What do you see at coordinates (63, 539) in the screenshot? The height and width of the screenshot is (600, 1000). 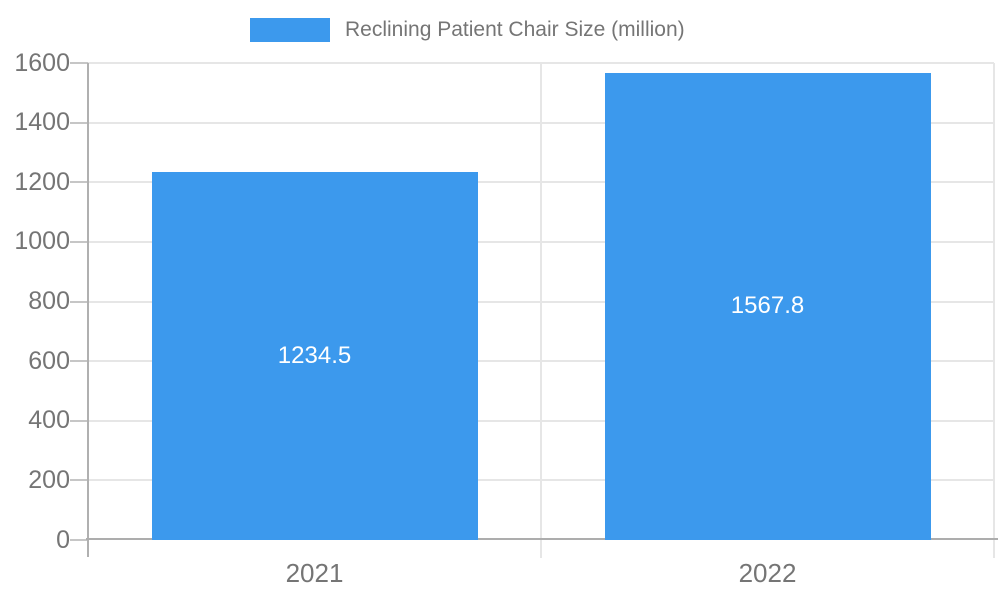 I see `y-axis-tick-label: 0` at bounding box center [63, 539].